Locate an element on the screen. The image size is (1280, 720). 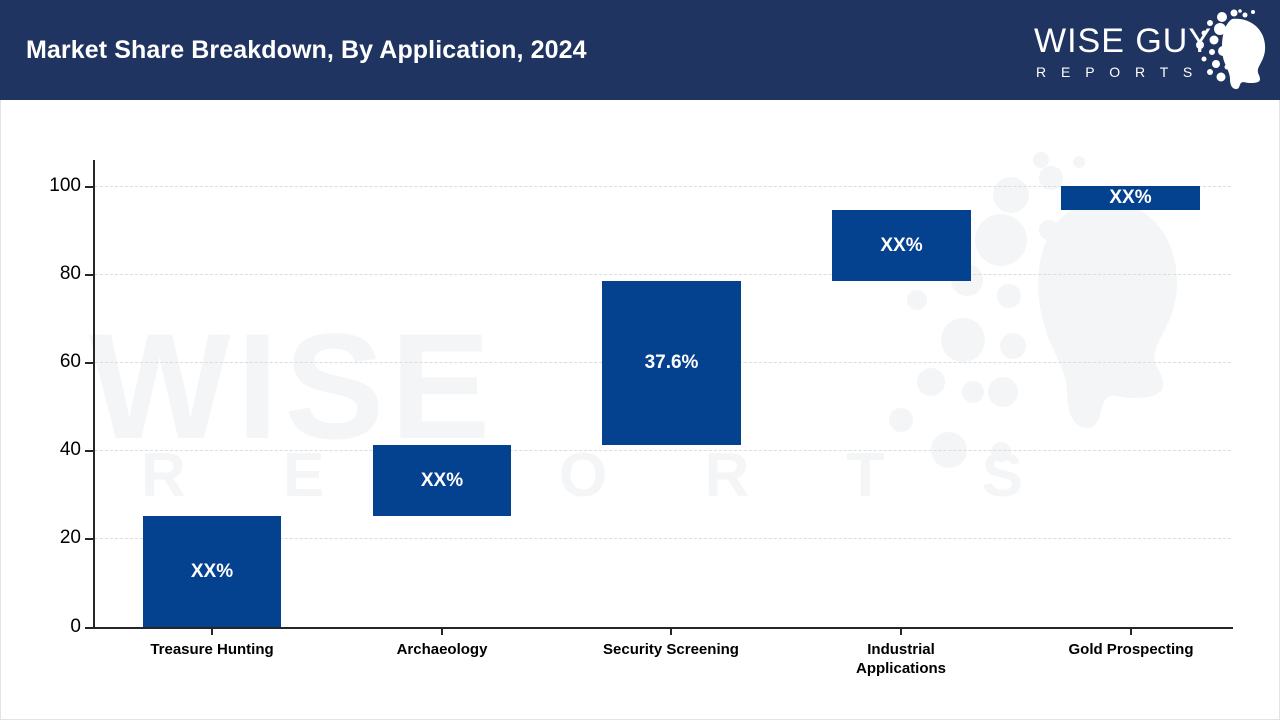
x-tick-label-line: Industrial is located at coordinates (901, 649).